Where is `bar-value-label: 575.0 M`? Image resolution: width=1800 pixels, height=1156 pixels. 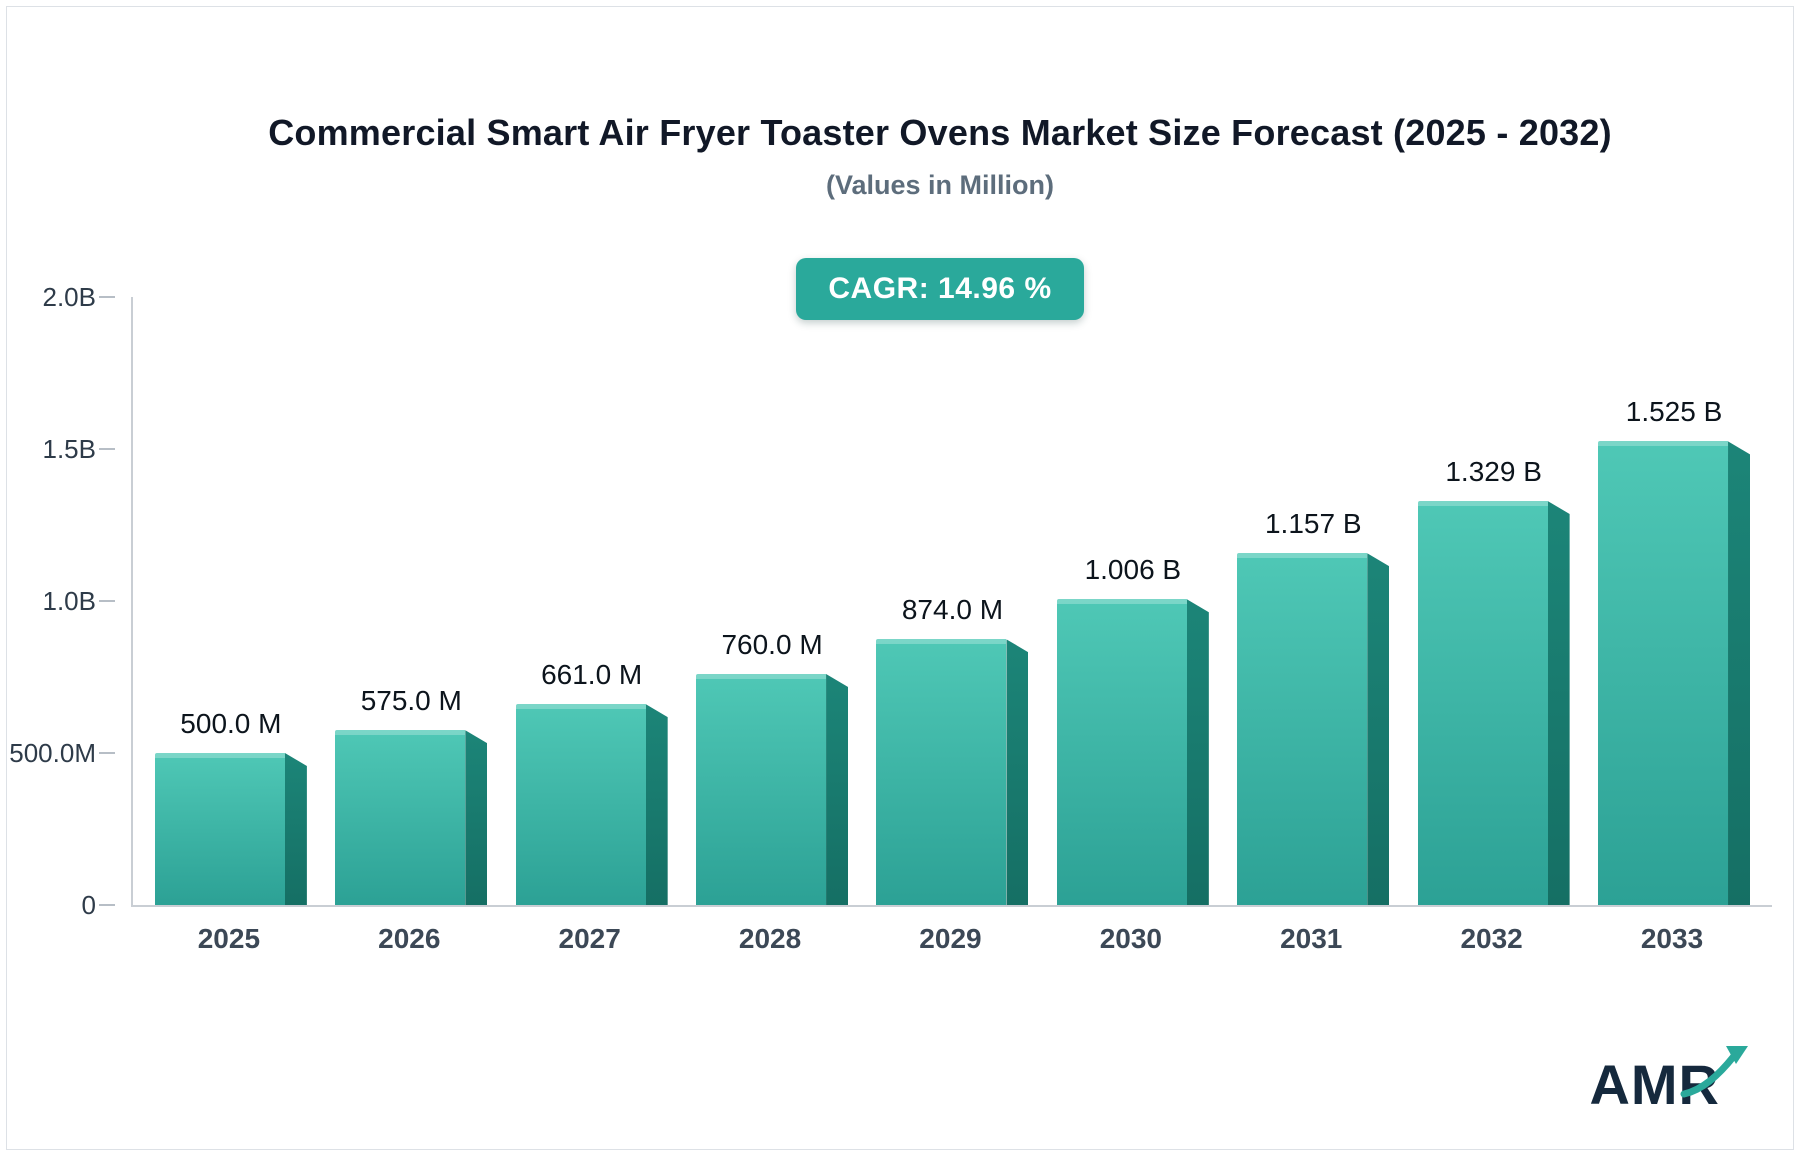 bar-value-label: 575.0 M is located at coordinates (411, 701).